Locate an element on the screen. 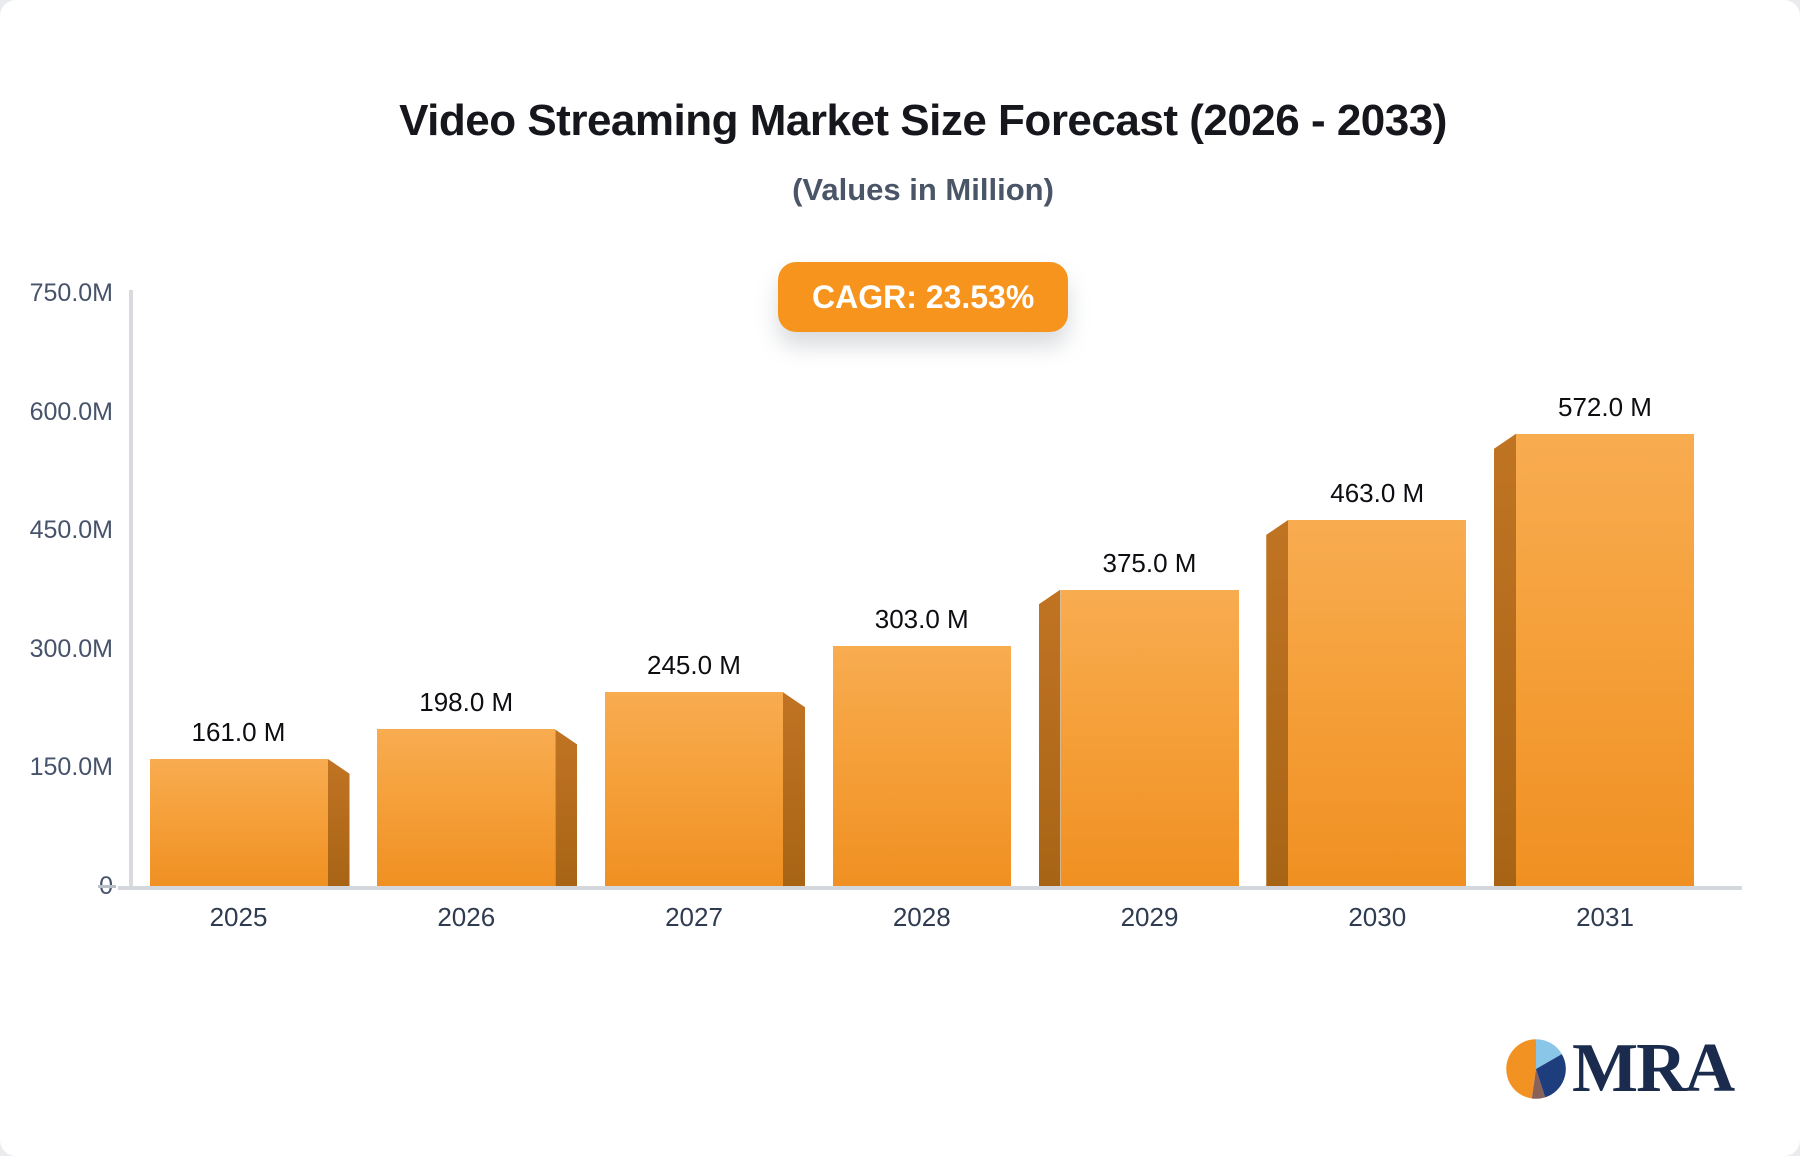  bar-value-label: 245.0 M is located at coordinates (694, 665).